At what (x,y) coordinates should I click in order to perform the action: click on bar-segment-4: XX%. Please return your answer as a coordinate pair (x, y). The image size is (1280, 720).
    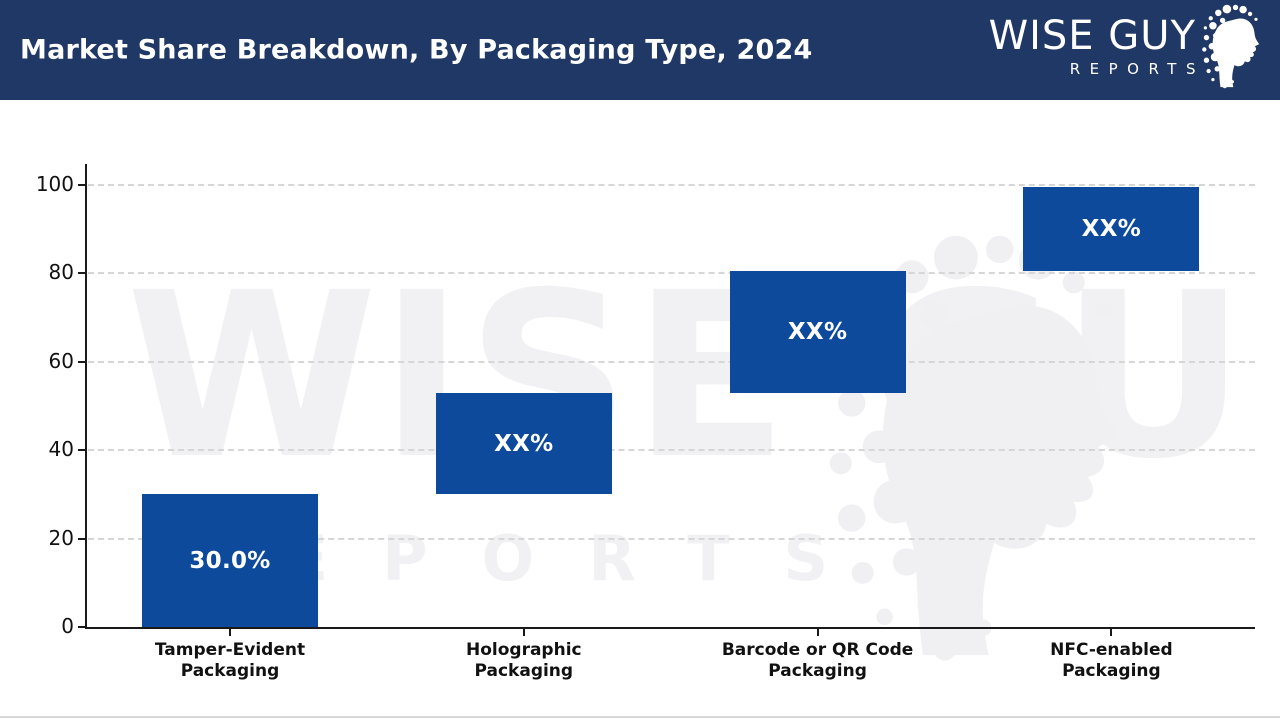
    Looking at the image, I should click on (1111, 229).